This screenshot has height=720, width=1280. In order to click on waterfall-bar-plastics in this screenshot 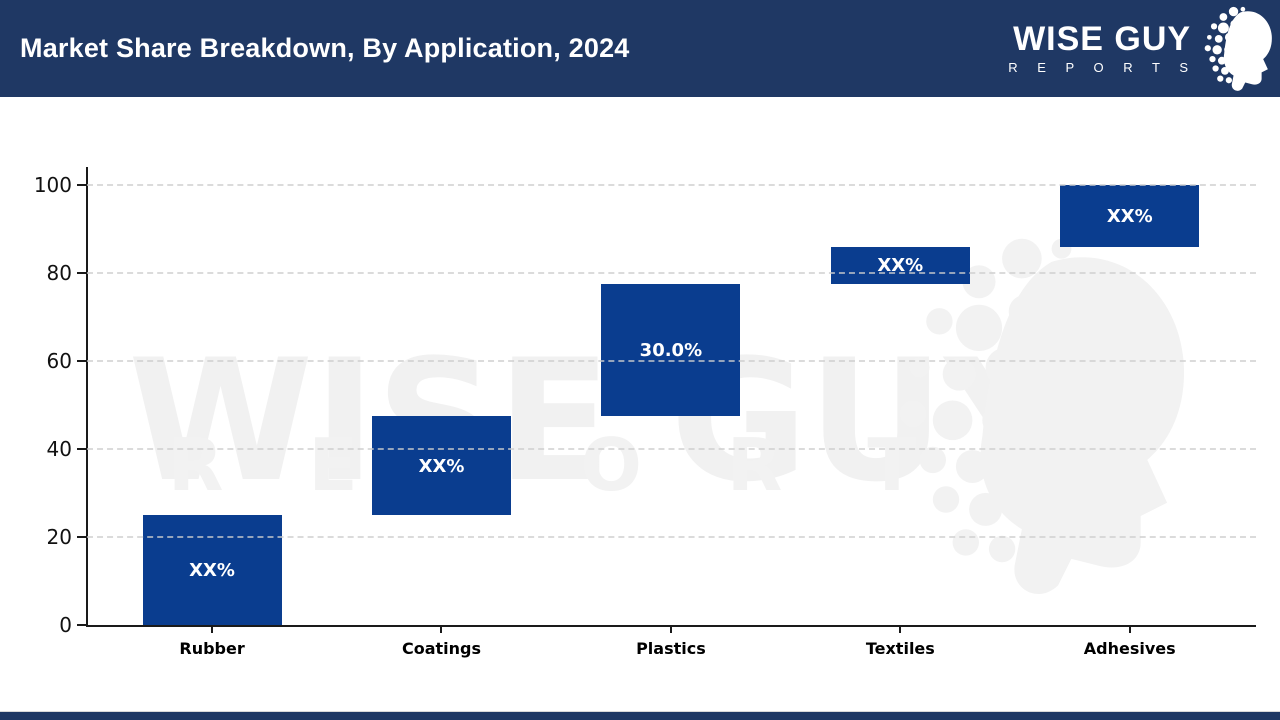, I will do `click(671, 350)`.